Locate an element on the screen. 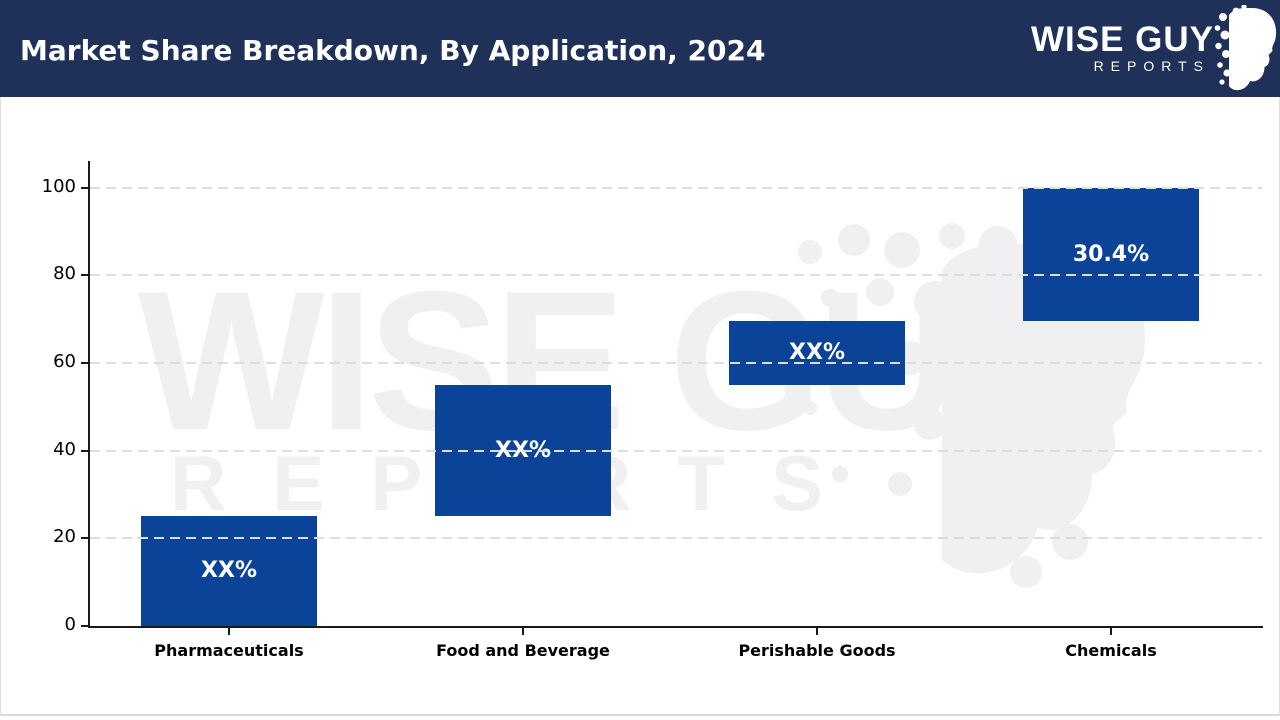 This screenshot has height=720, width=1280. bar-chemicals: 30.4% is located at coordinates (1111, 254).